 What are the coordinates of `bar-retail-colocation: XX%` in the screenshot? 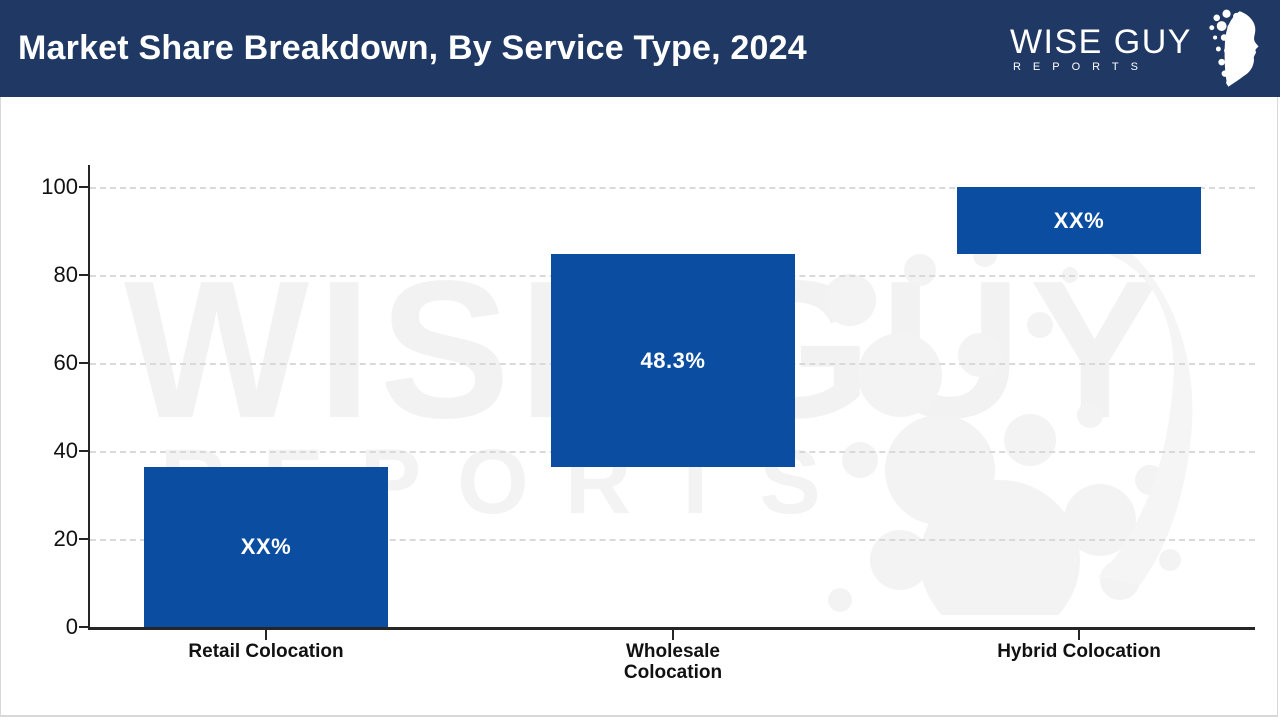 It's located at (266, 546).